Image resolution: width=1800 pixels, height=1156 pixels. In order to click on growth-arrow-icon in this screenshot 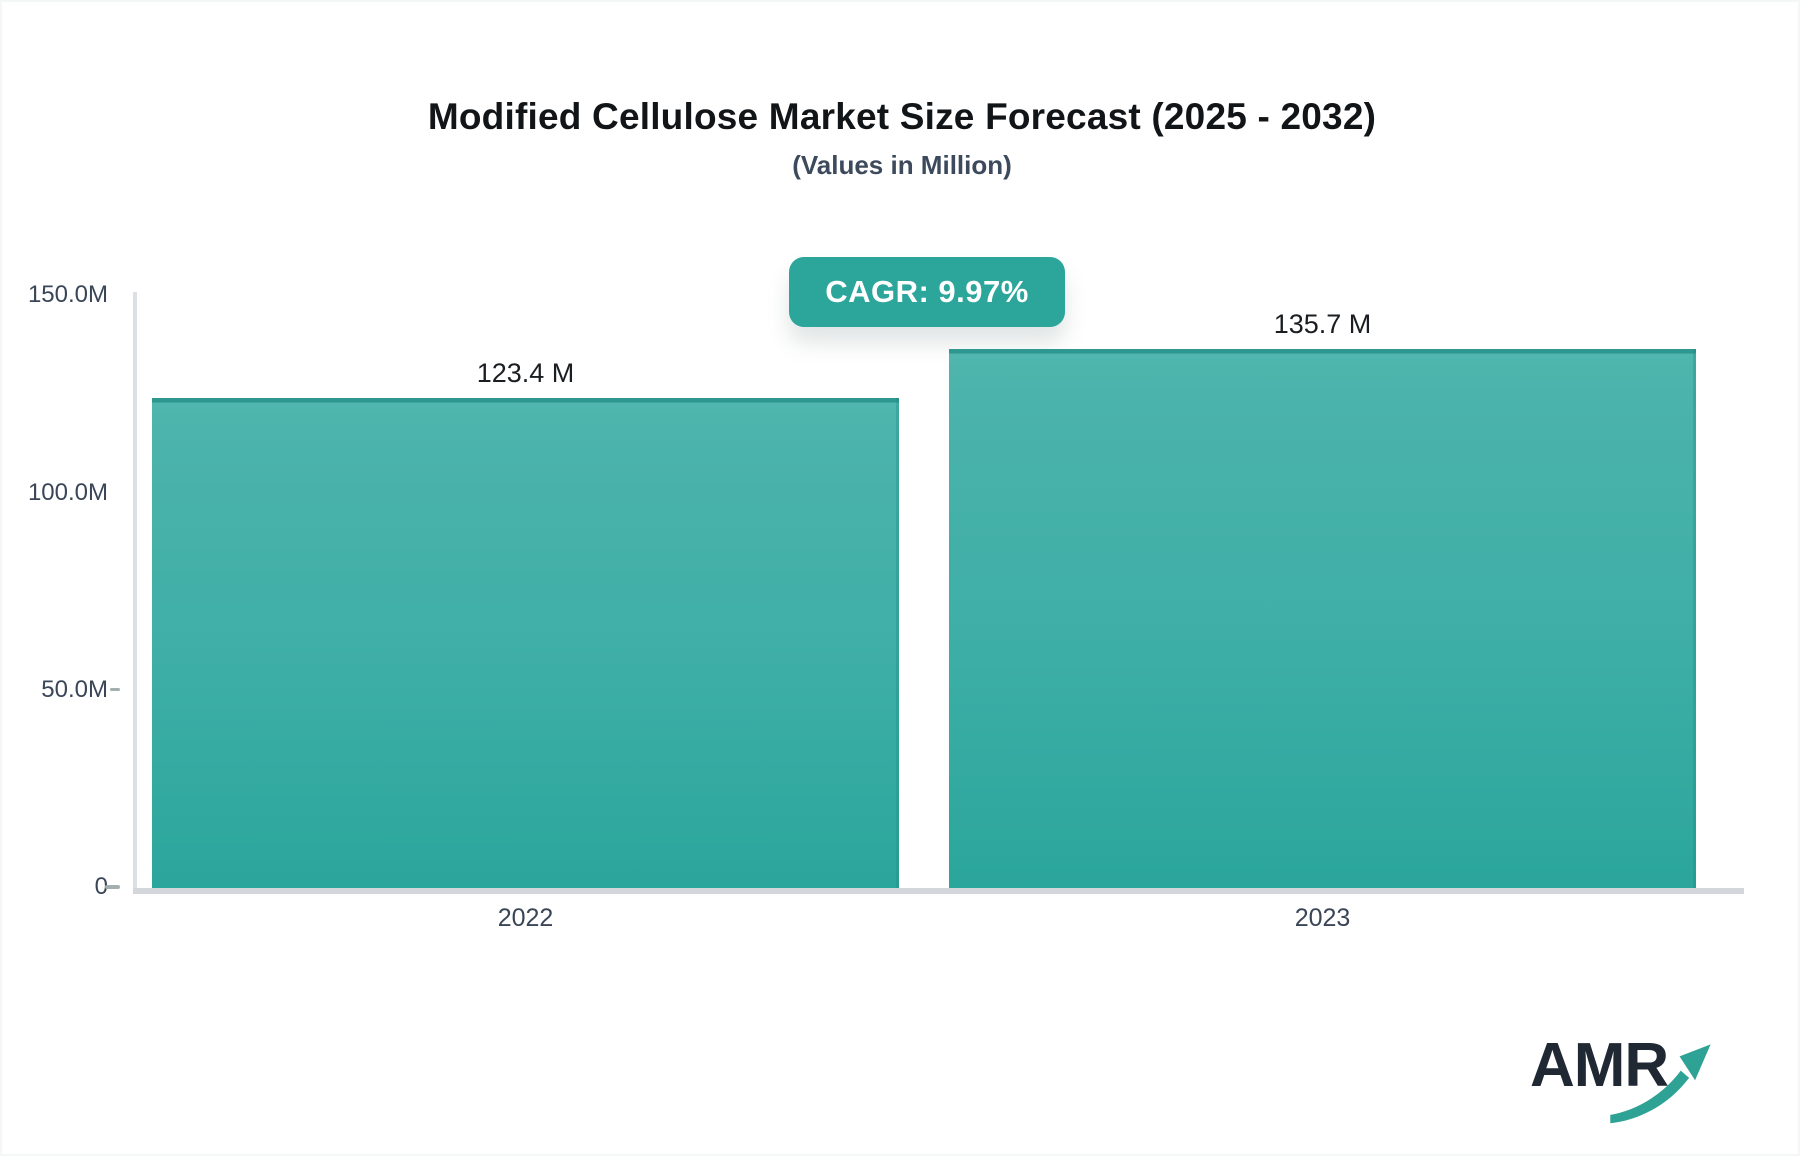, I will do `click(1660, 1084)`.